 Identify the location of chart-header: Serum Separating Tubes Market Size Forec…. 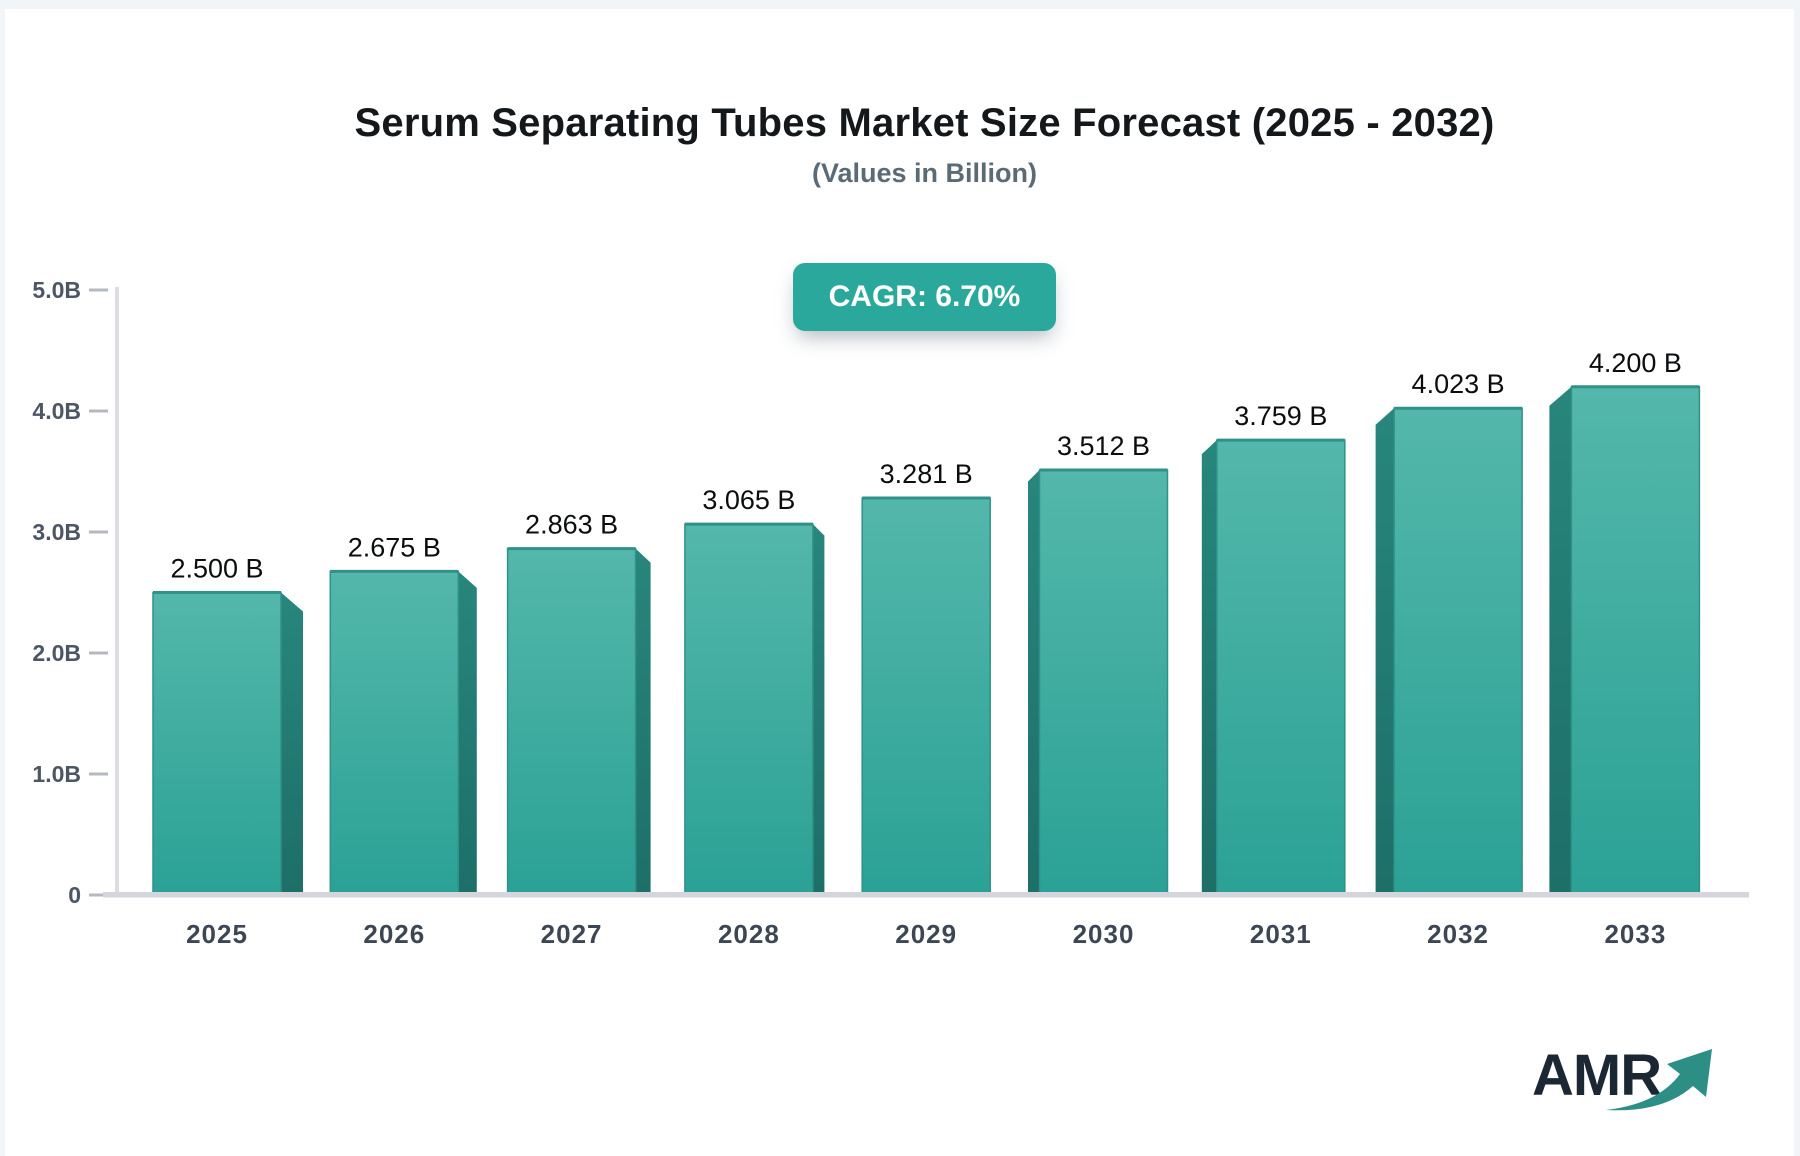
(899, 145).